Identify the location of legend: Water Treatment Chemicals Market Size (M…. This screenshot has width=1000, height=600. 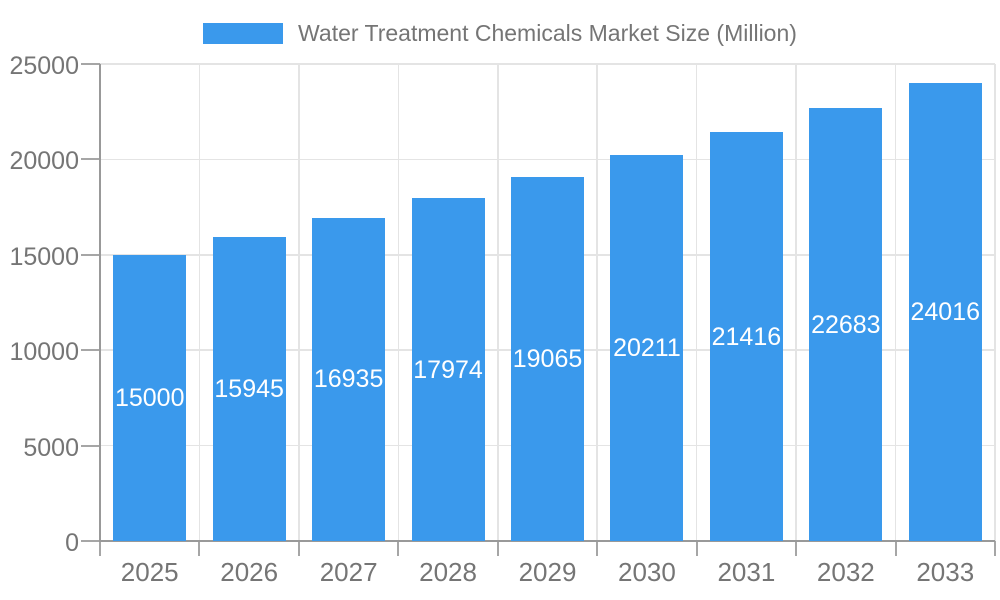
(500, 33).